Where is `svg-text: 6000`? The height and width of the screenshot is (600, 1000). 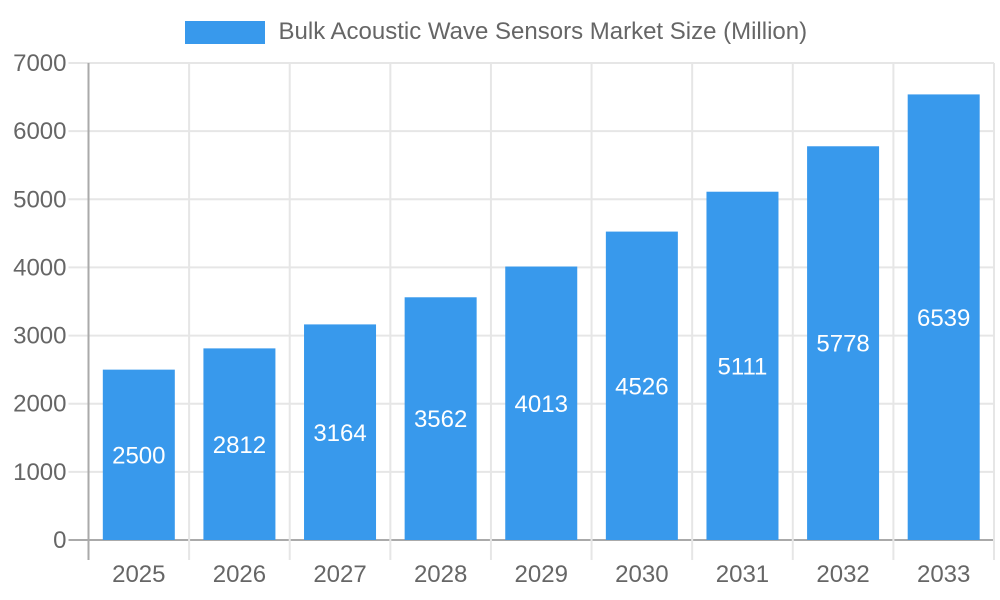
svg-text: 6000 is located at coordinates (39, 131).